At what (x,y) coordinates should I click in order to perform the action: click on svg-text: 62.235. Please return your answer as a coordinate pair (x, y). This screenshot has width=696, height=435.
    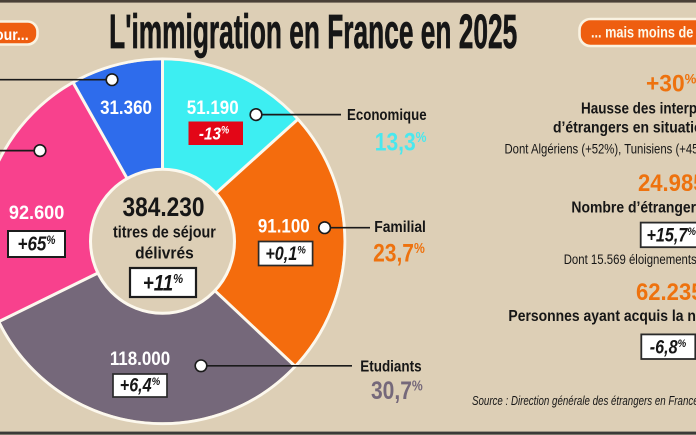
    Looking at the image, I should click on (666, 291).